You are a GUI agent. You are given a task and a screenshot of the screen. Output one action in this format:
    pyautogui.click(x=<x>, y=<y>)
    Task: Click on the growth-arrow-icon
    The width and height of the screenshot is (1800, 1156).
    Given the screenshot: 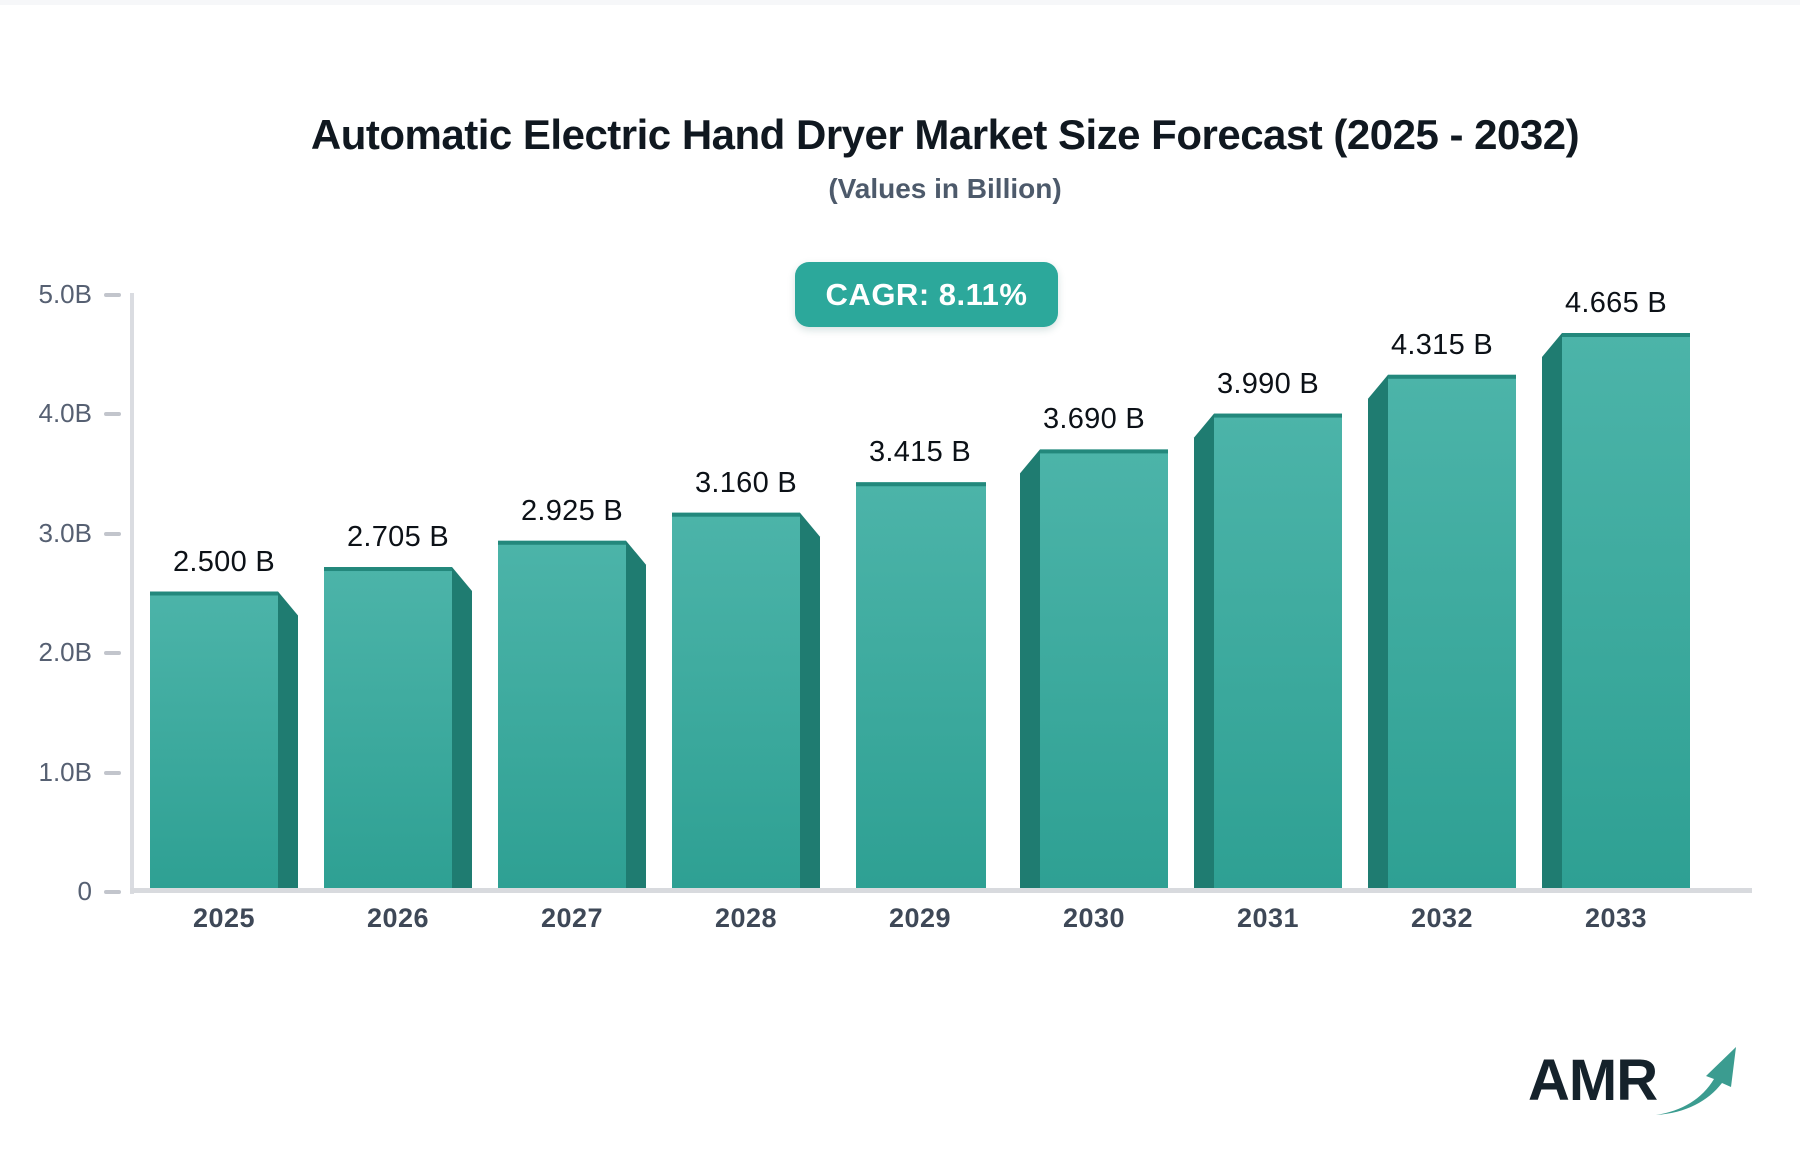 What is the action you would take?
    pyautogui.click(x=1696, y=1081)
    